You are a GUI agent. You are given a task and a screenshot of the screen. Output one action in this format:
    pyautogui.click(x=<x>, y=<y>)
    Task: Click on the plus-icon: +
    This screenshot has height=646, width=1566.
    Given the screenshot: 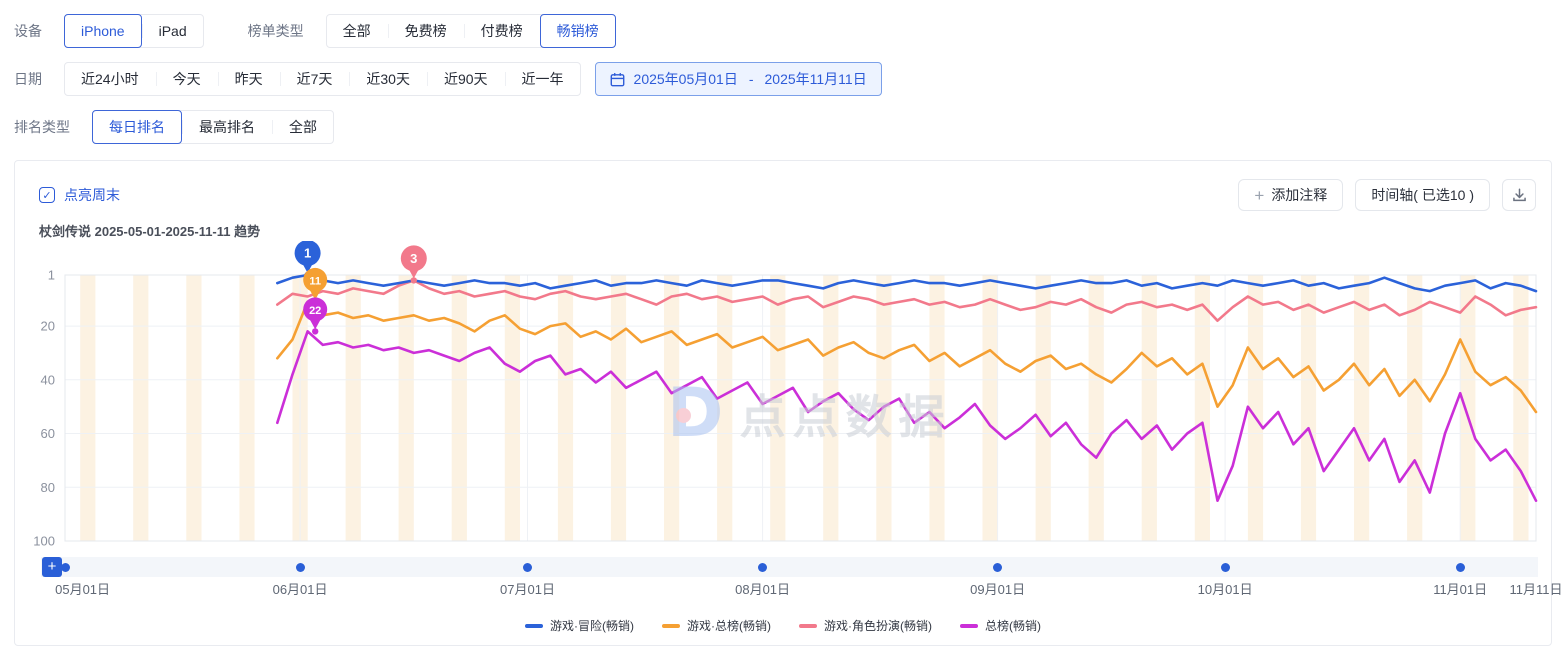 What is the action you would take?
    pyautogui.click(x=1259, y=195)
    